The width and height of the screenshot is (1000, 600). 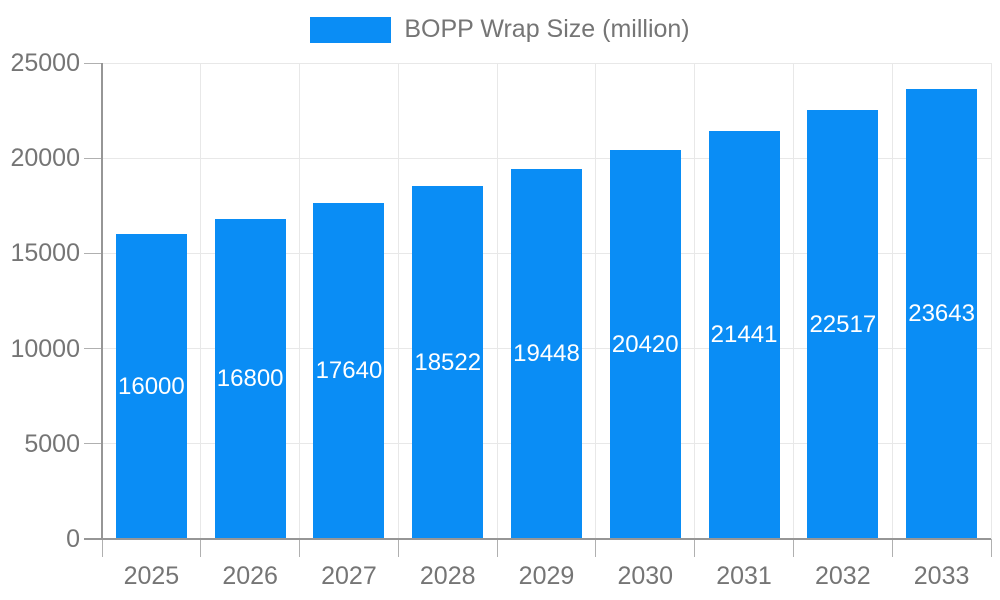 What do you see at coordinates (843, 576) in the screenshot?
I see `x-axis-label-2032: 2032` at bounding box center [843, 576].